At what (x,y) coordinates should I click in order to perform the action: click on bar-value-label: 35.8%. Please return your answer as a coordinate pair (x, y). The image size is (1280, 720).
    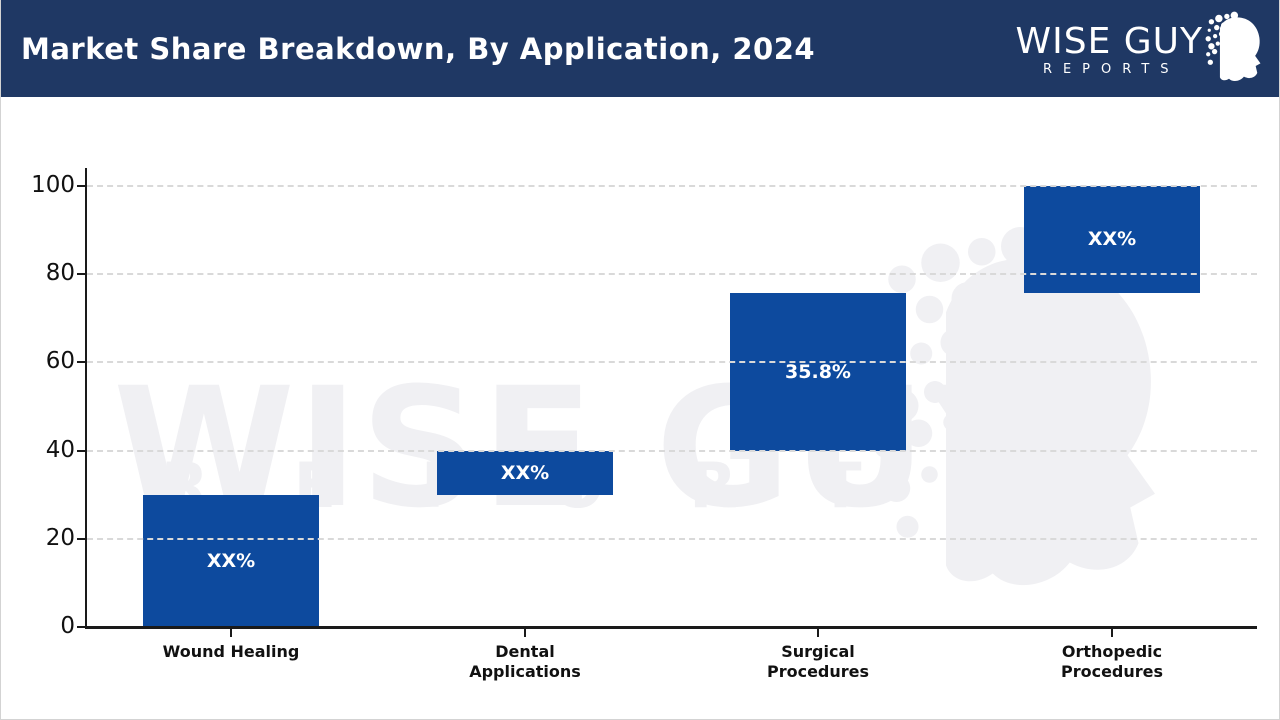
    Looking at the image, I should click on (818, 371).